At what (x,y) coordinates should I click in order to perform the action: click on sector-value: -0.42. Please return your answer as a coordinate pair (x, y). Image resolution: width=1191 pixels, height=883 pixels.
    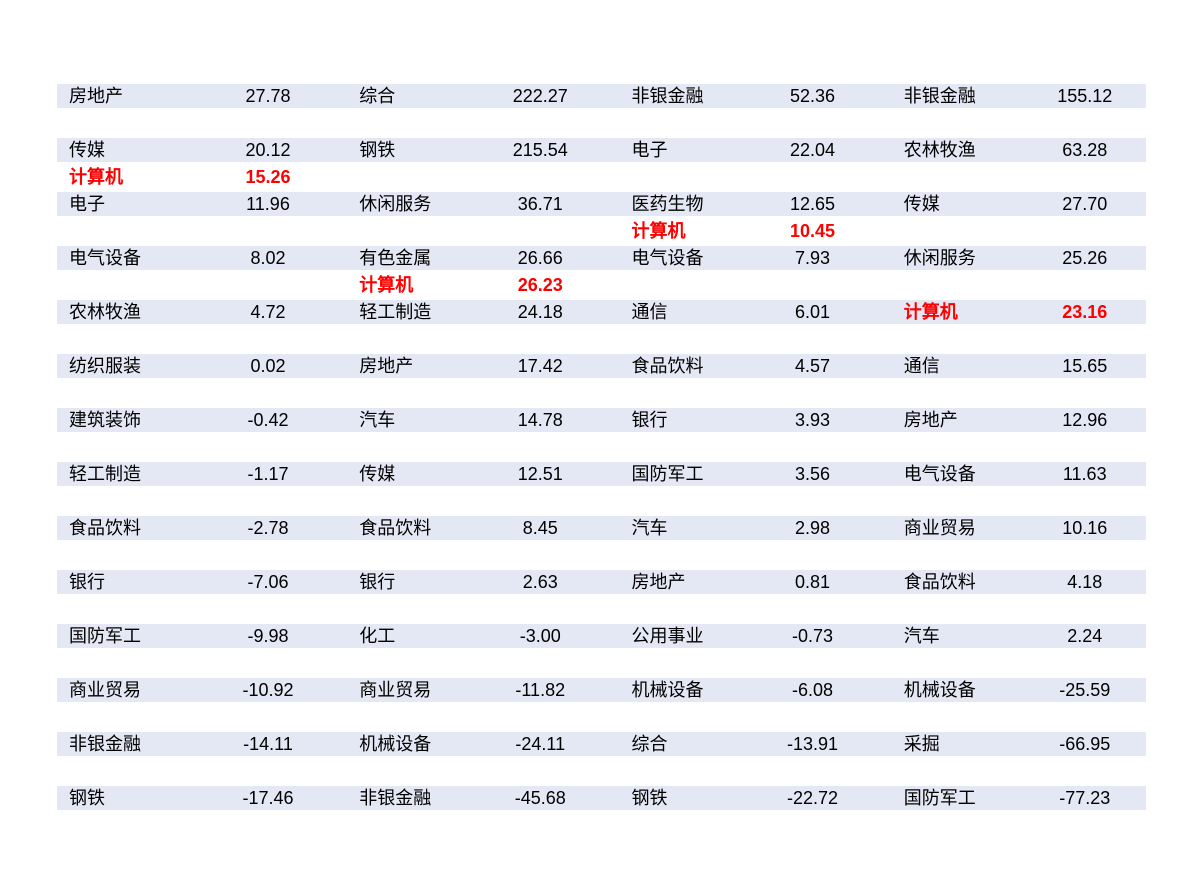
    Looking at the image, I should click on (268, 420).